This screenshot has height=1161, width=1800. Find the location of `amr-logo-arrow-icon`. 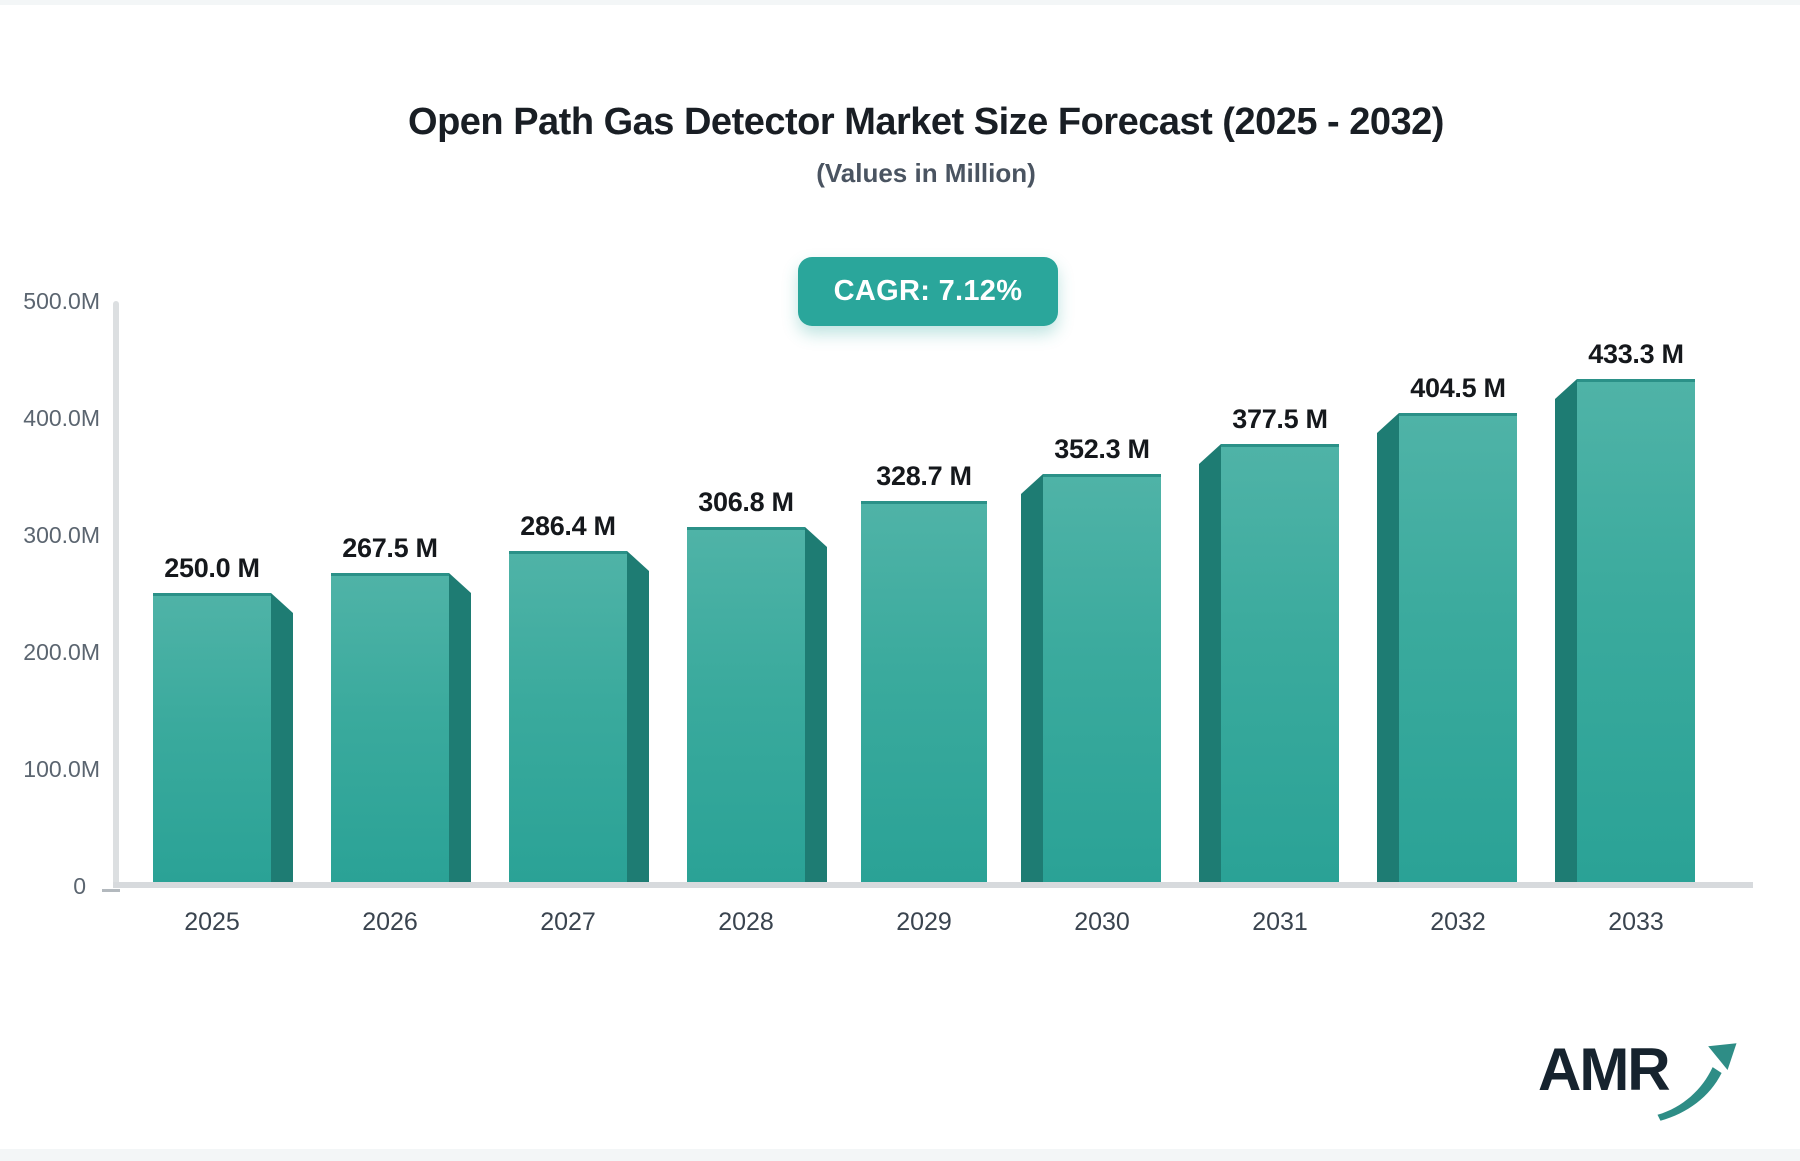

amr-logo-arrow-icon is located at coordinates (1697, 1082).